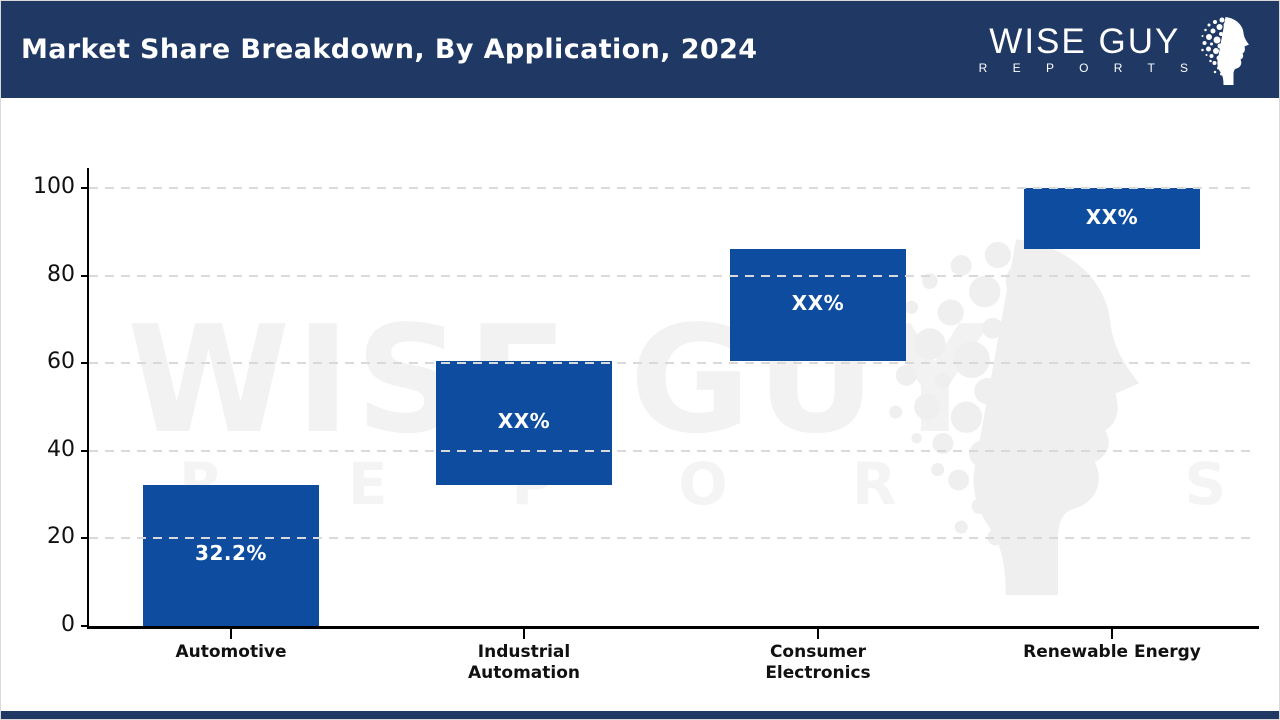  I want to click on footer-band, so click(640, 715).